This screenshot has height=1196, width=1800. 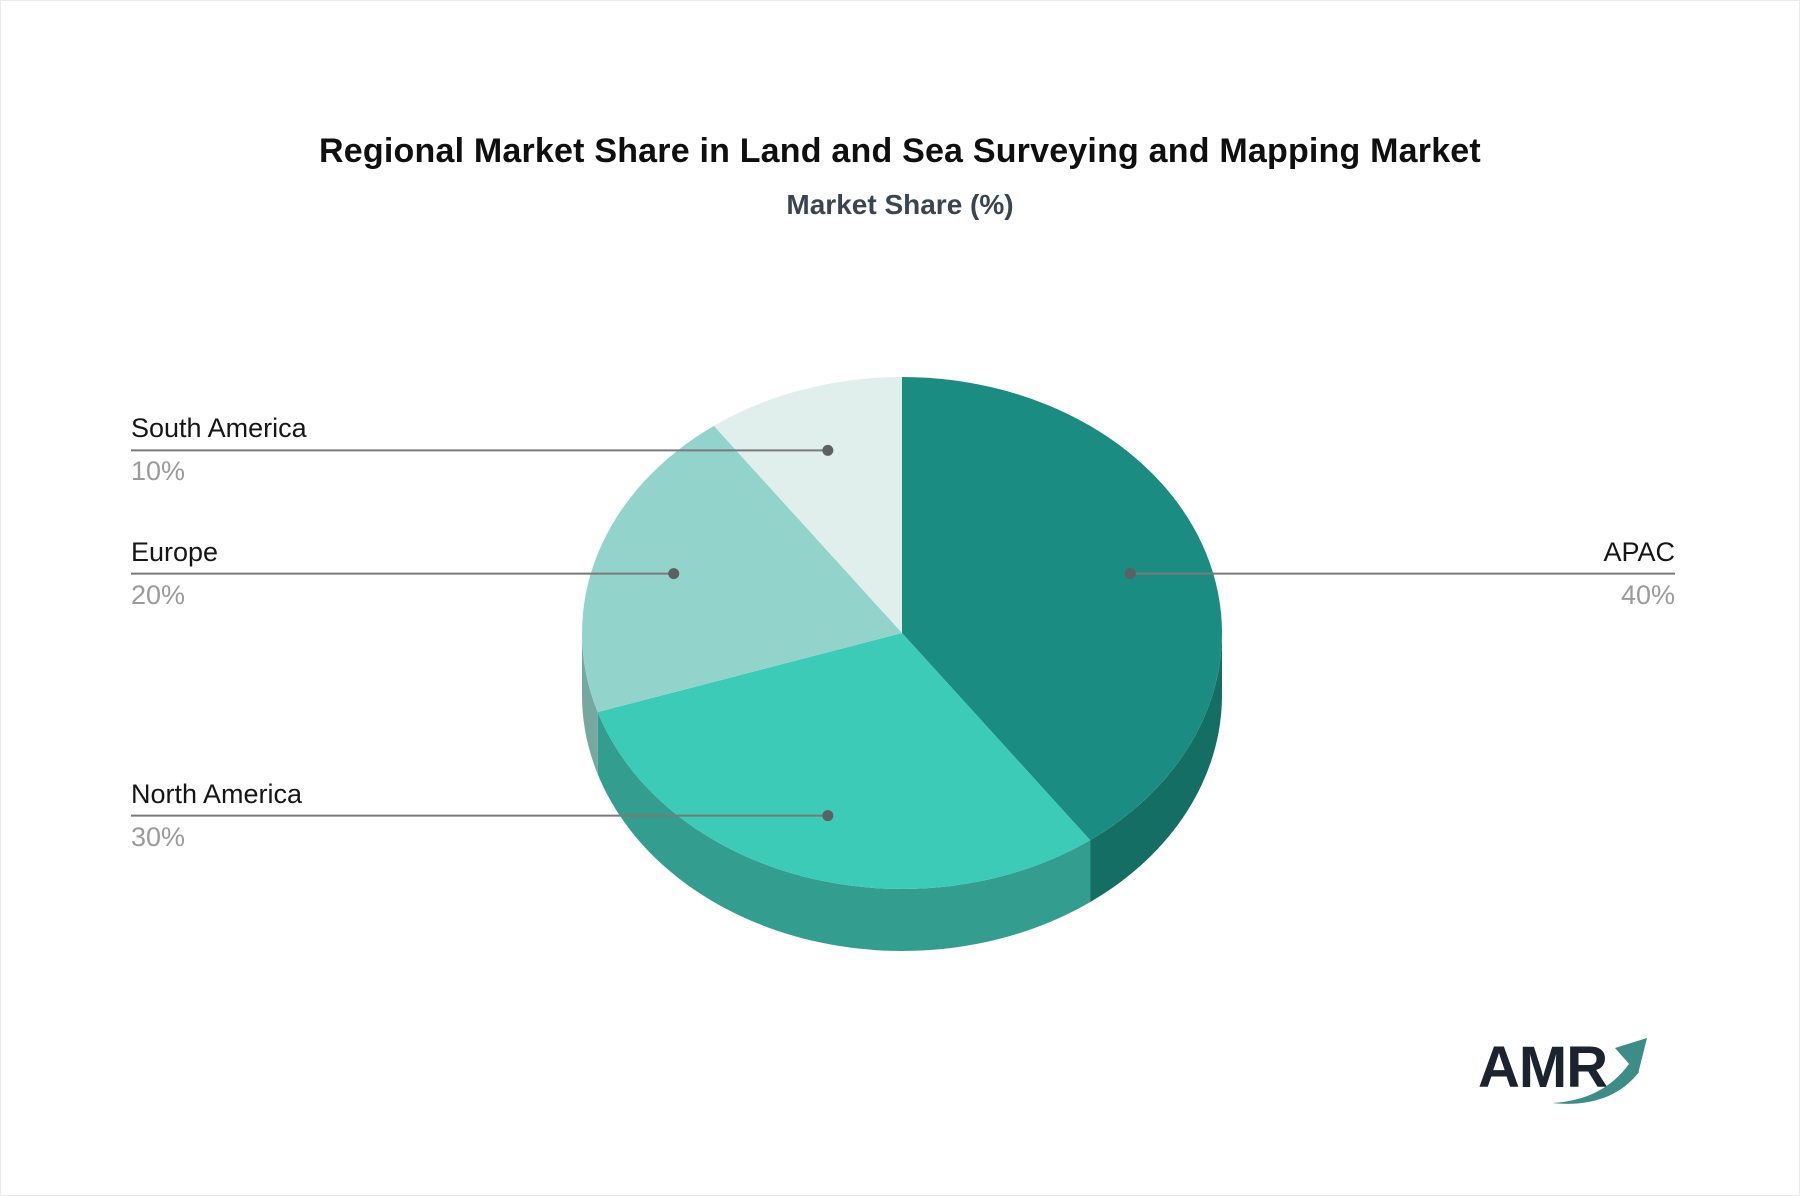 What do you see at coordinates (844, 831) in the screenshot?
I see `pie-slice-depth-north-america` at bounding box center [844, 831].